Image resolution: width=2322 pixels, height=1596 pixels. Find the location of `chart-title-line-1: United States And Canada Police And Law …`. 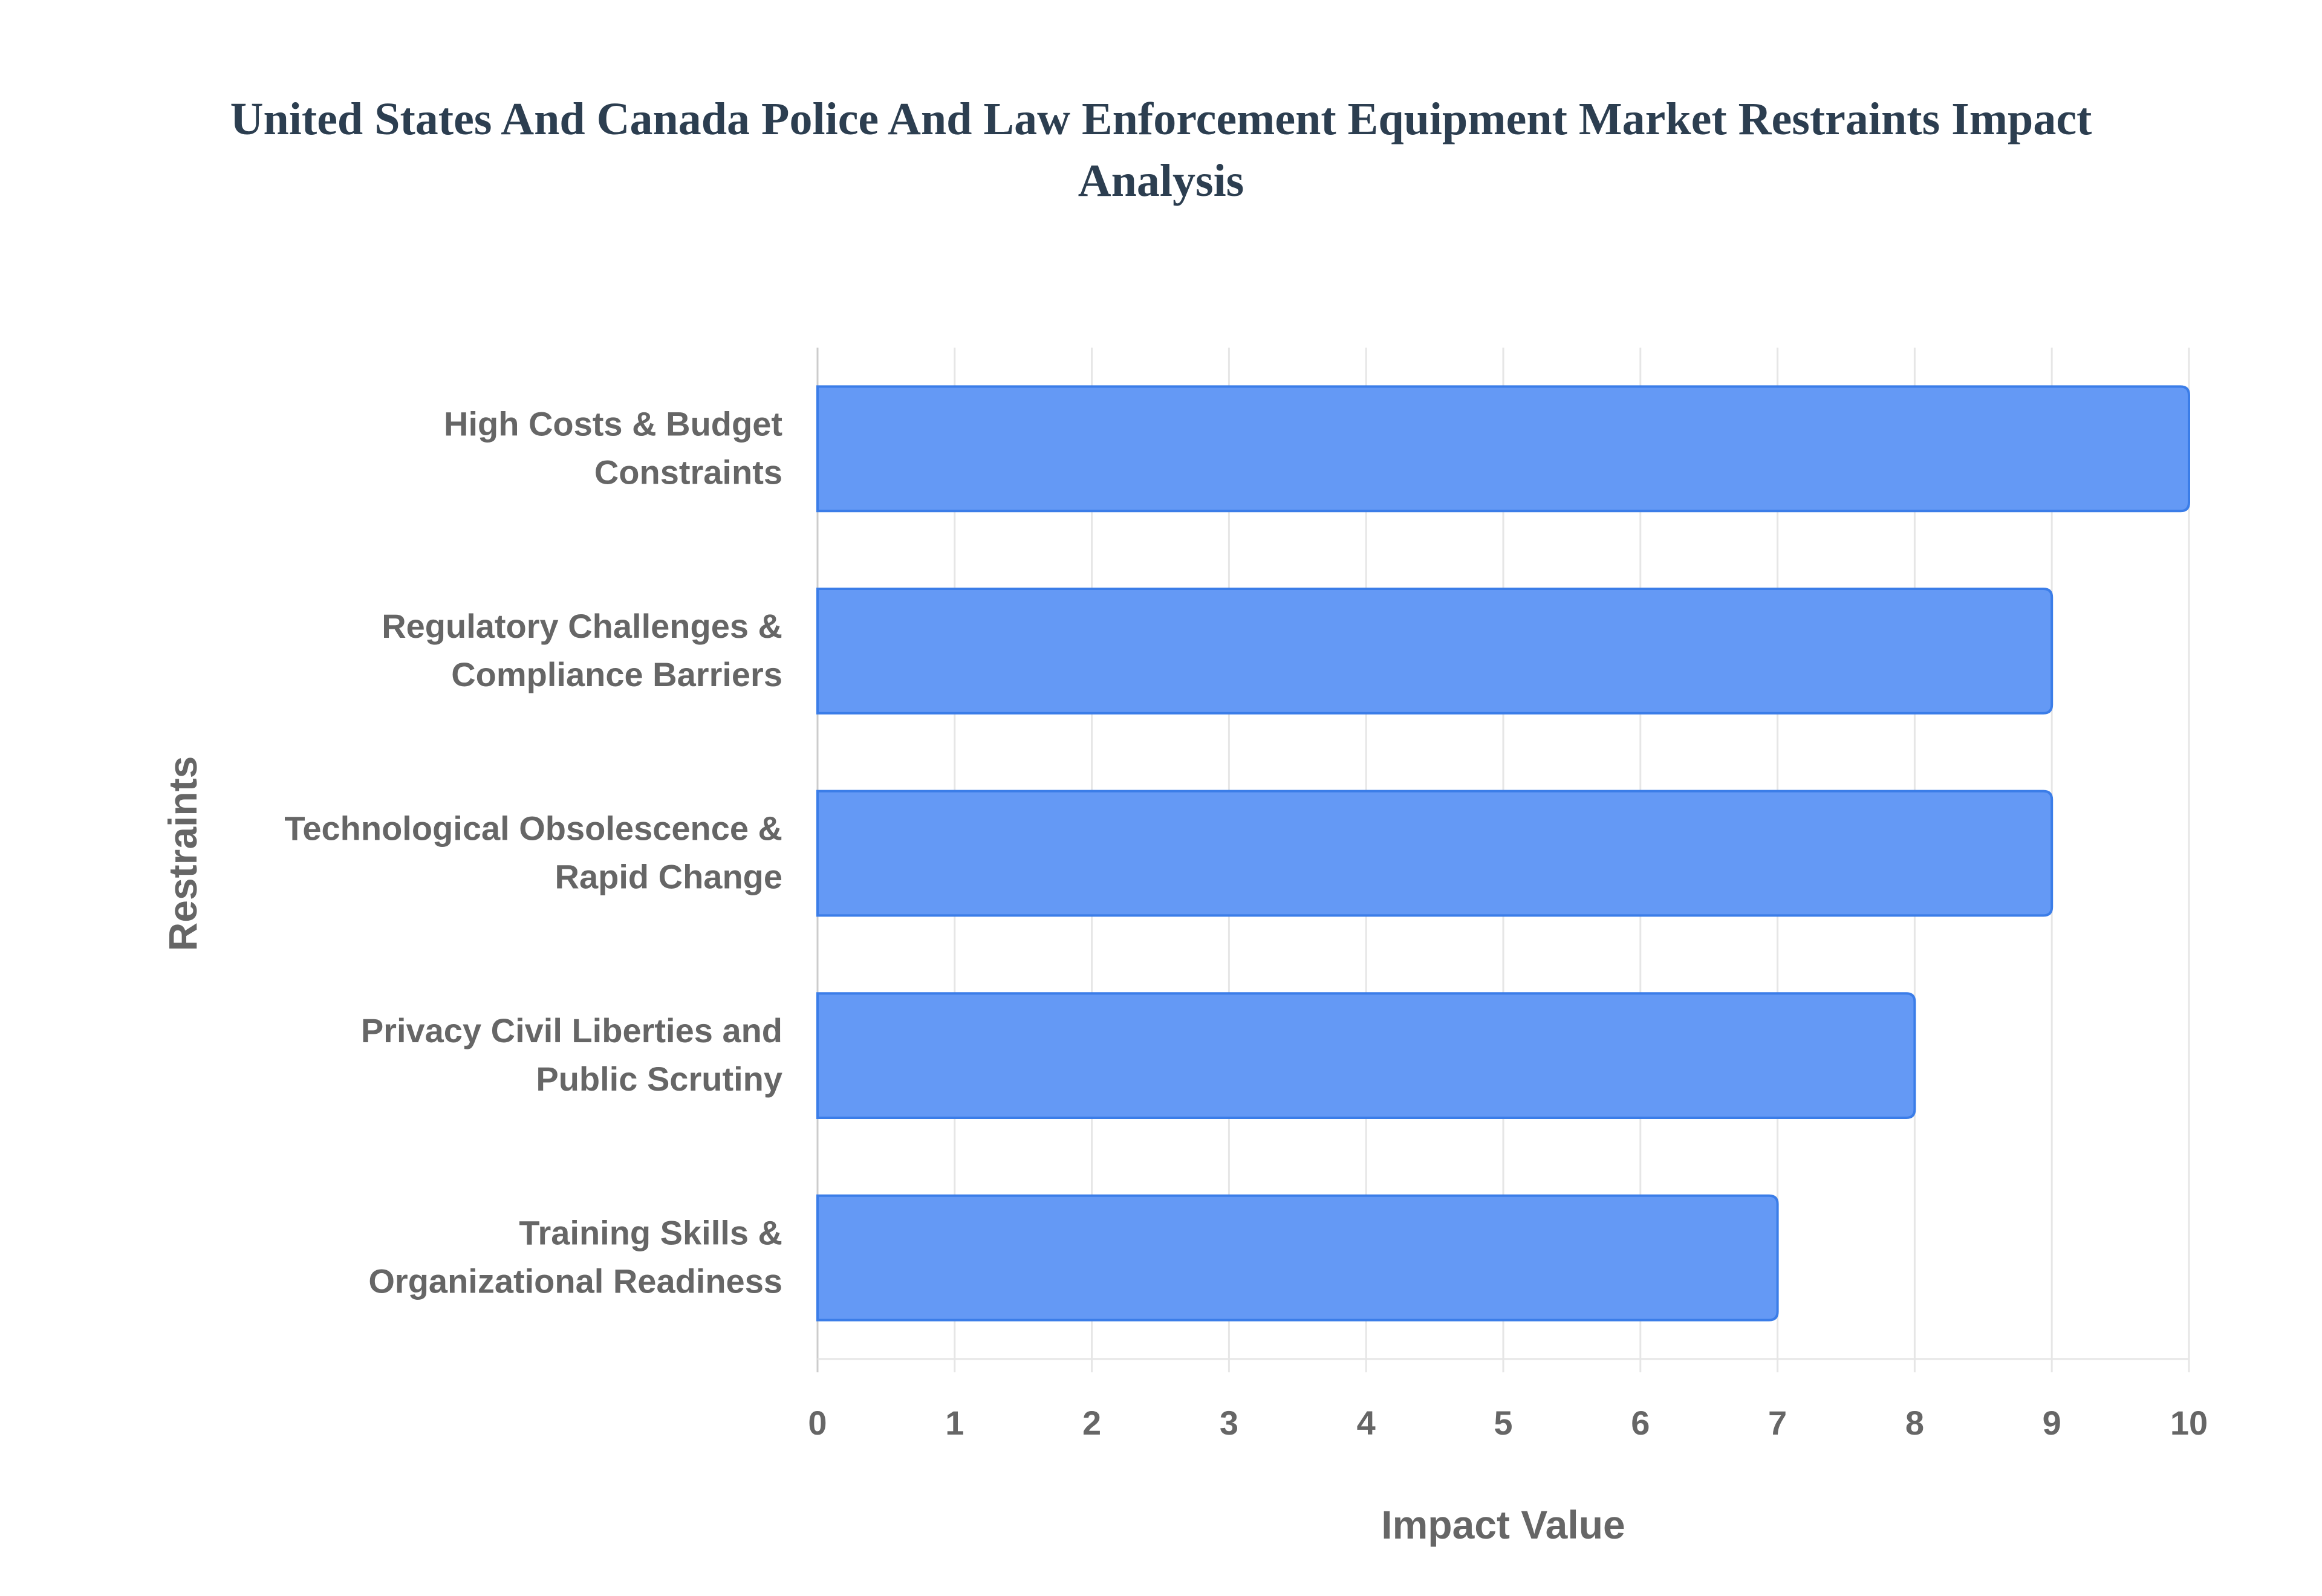

chart-title-line-1: United States And Canada Police And Law … is located at coordinates (1161, 119).